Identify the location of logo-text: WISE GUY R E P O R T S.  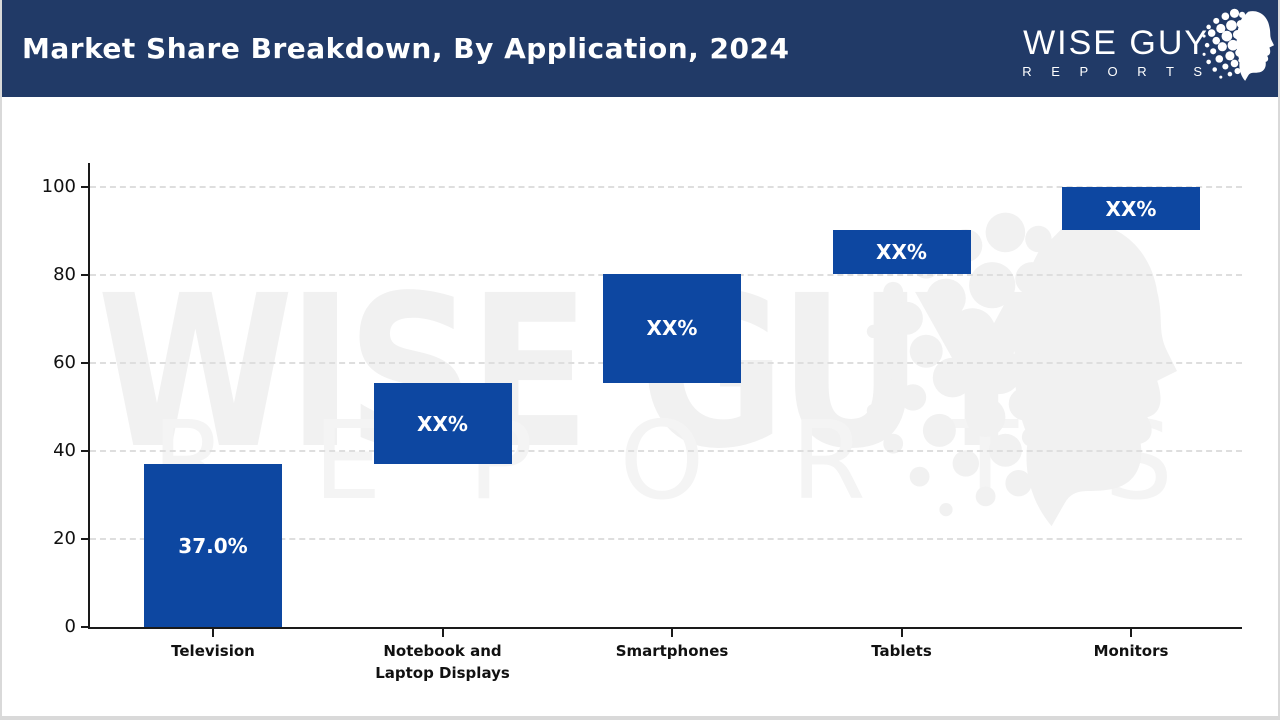
(1116, 53).